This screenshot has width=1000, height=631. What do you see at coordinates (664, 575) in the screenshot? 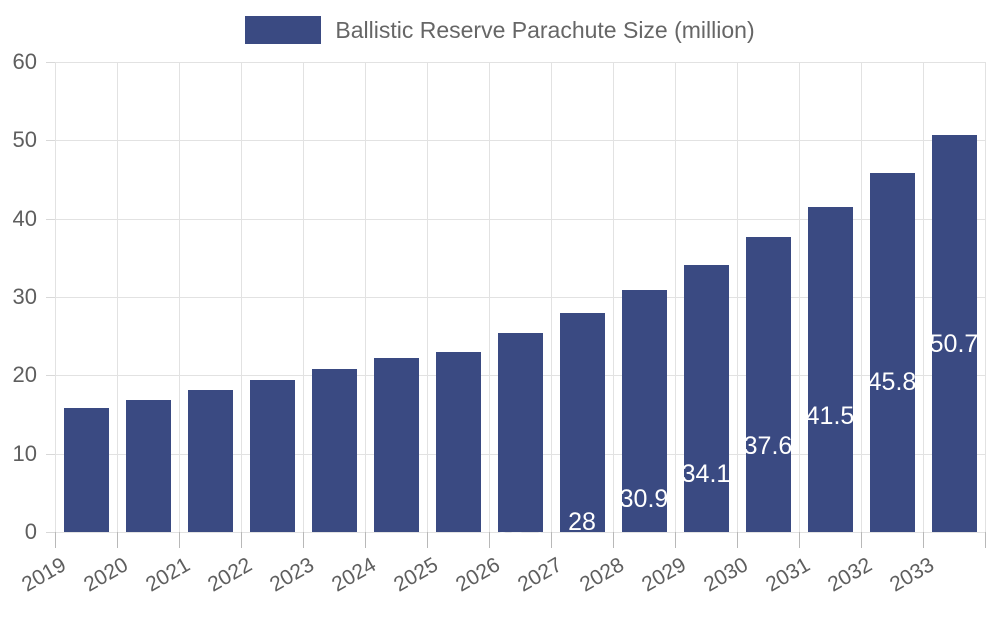
I see `x-axis-tick-label: 2029` at bounding box center [664, 575].